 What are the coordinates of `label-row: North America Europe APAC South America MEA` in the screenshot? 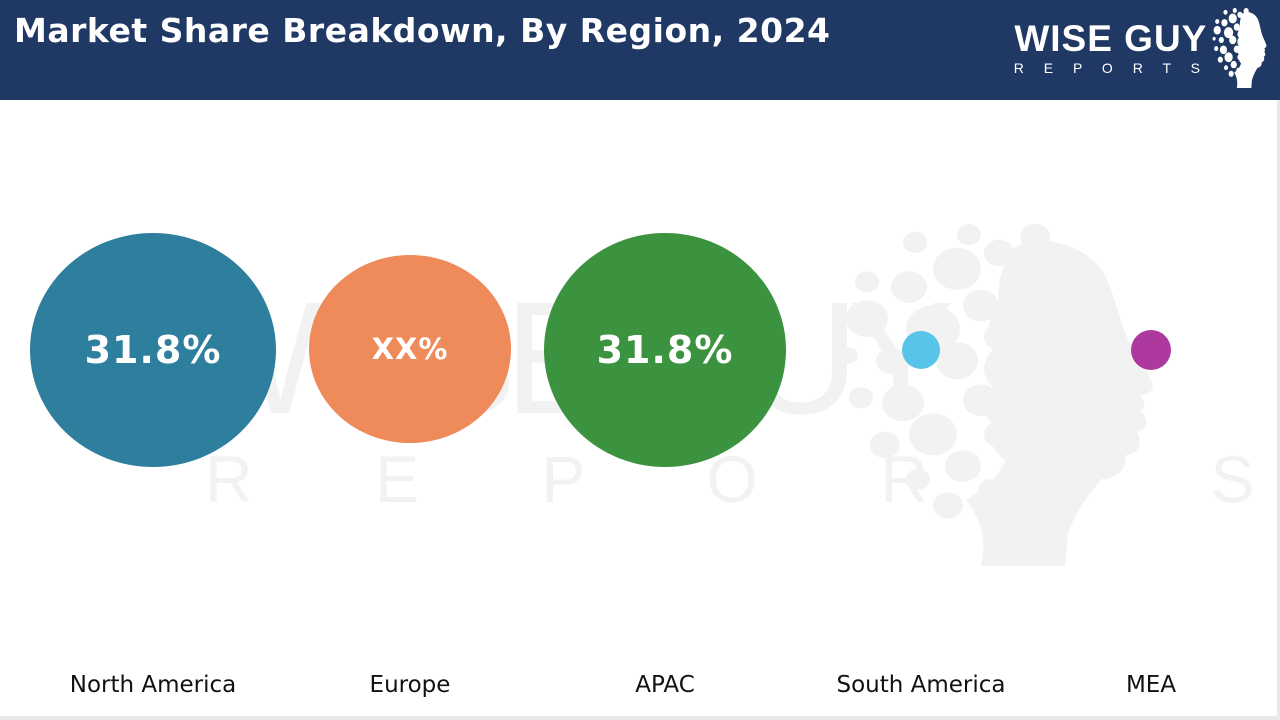 It's located at (640, 687).